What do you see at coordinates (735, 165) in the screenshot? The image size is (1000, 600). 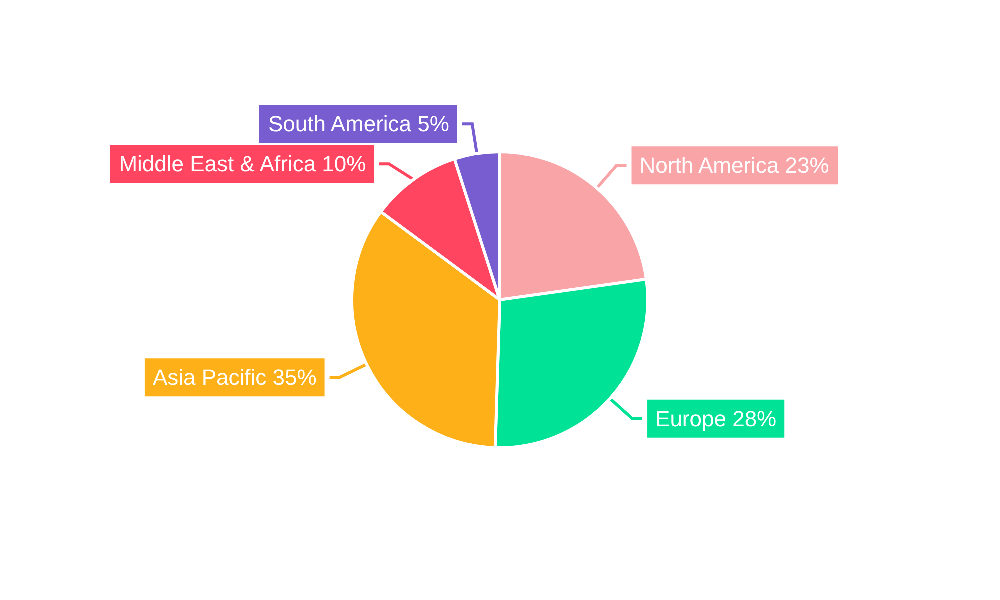 I see `slice-label: North America 23%` at bounding box center [735, 165].